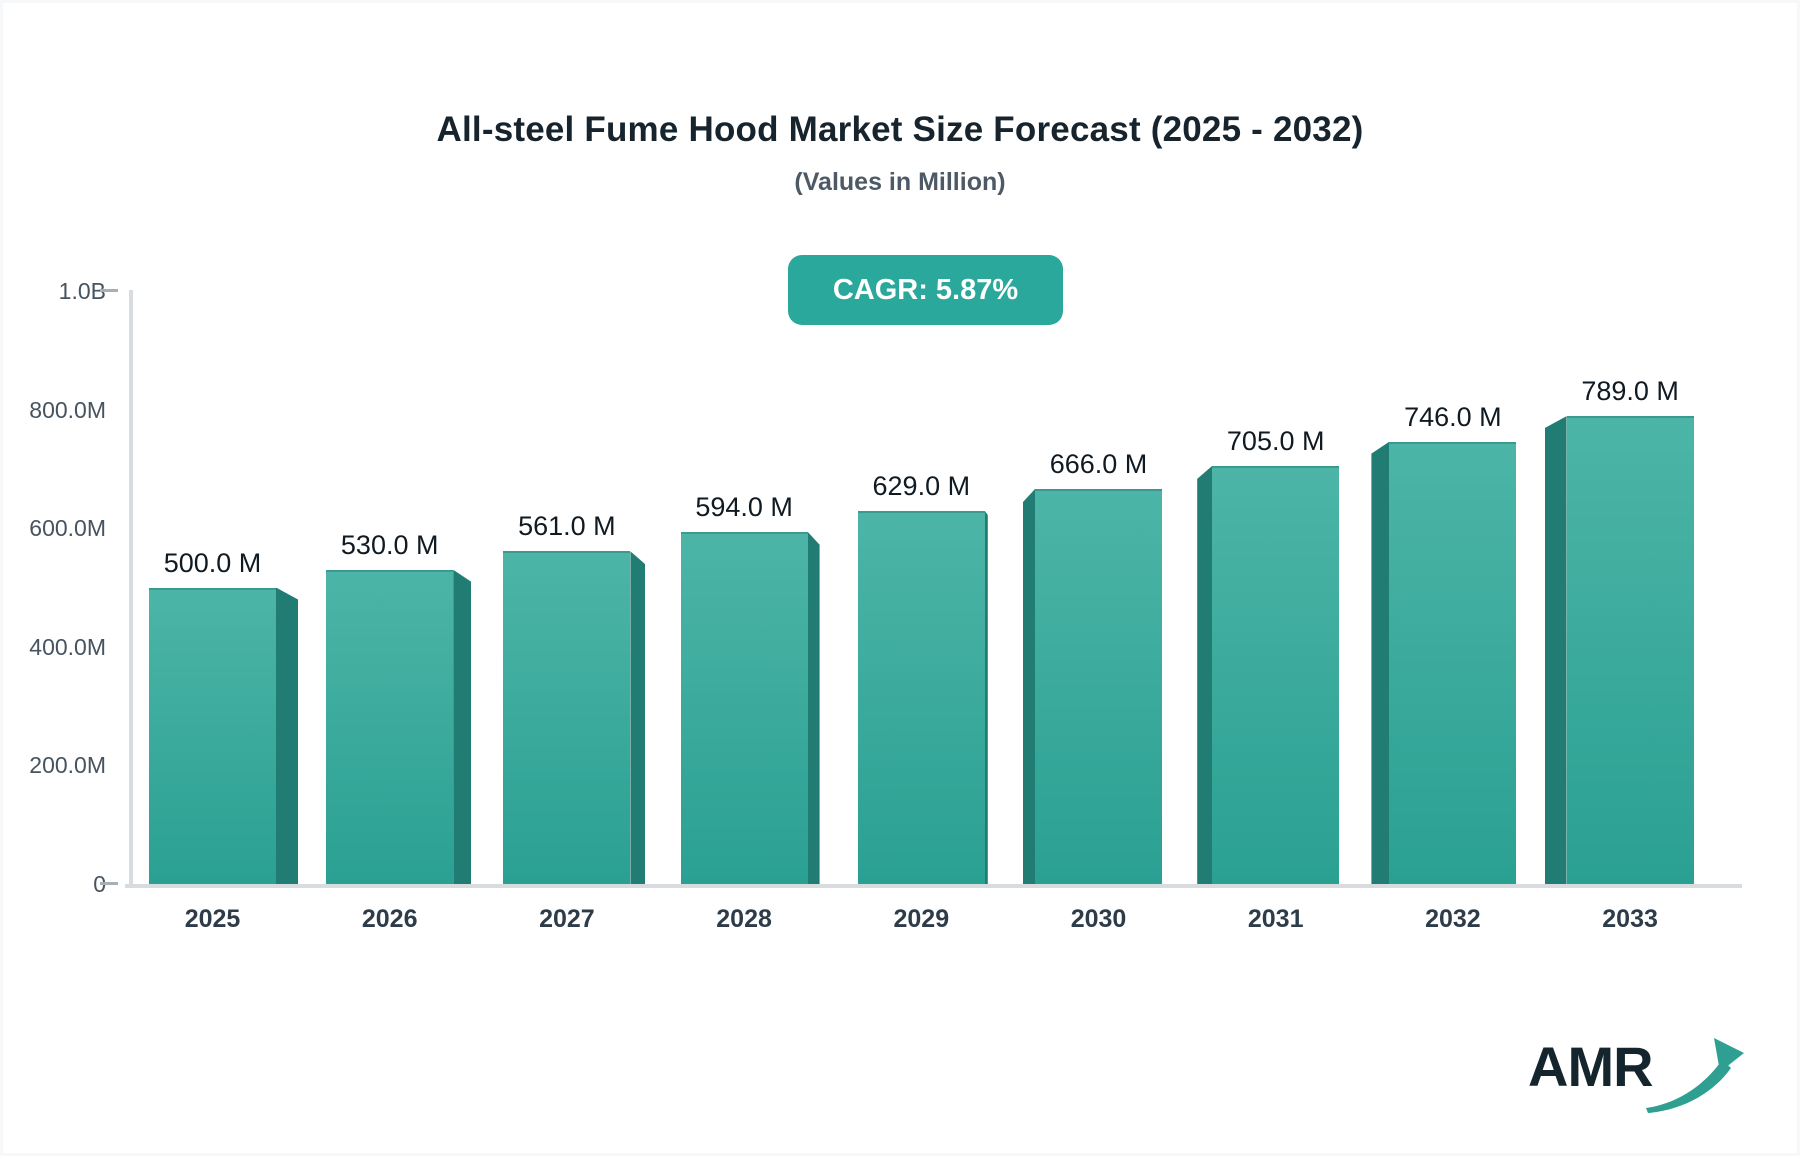  Describe the element at coordinates (389, 544) in the screenshot. I see `bar-value-label: 530.0 M` at that location.